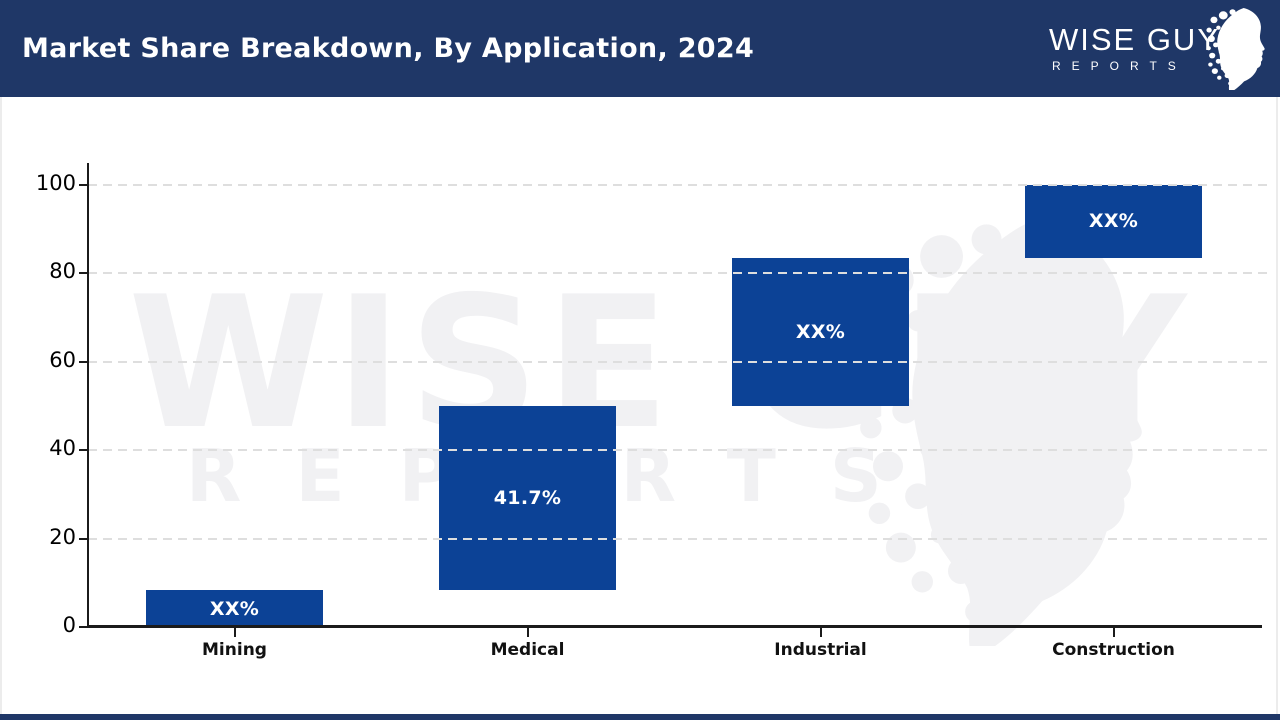 The width and height of the screenshot is (1280, 720). I want to click on y-tick-label: 20, so click(62, 536).